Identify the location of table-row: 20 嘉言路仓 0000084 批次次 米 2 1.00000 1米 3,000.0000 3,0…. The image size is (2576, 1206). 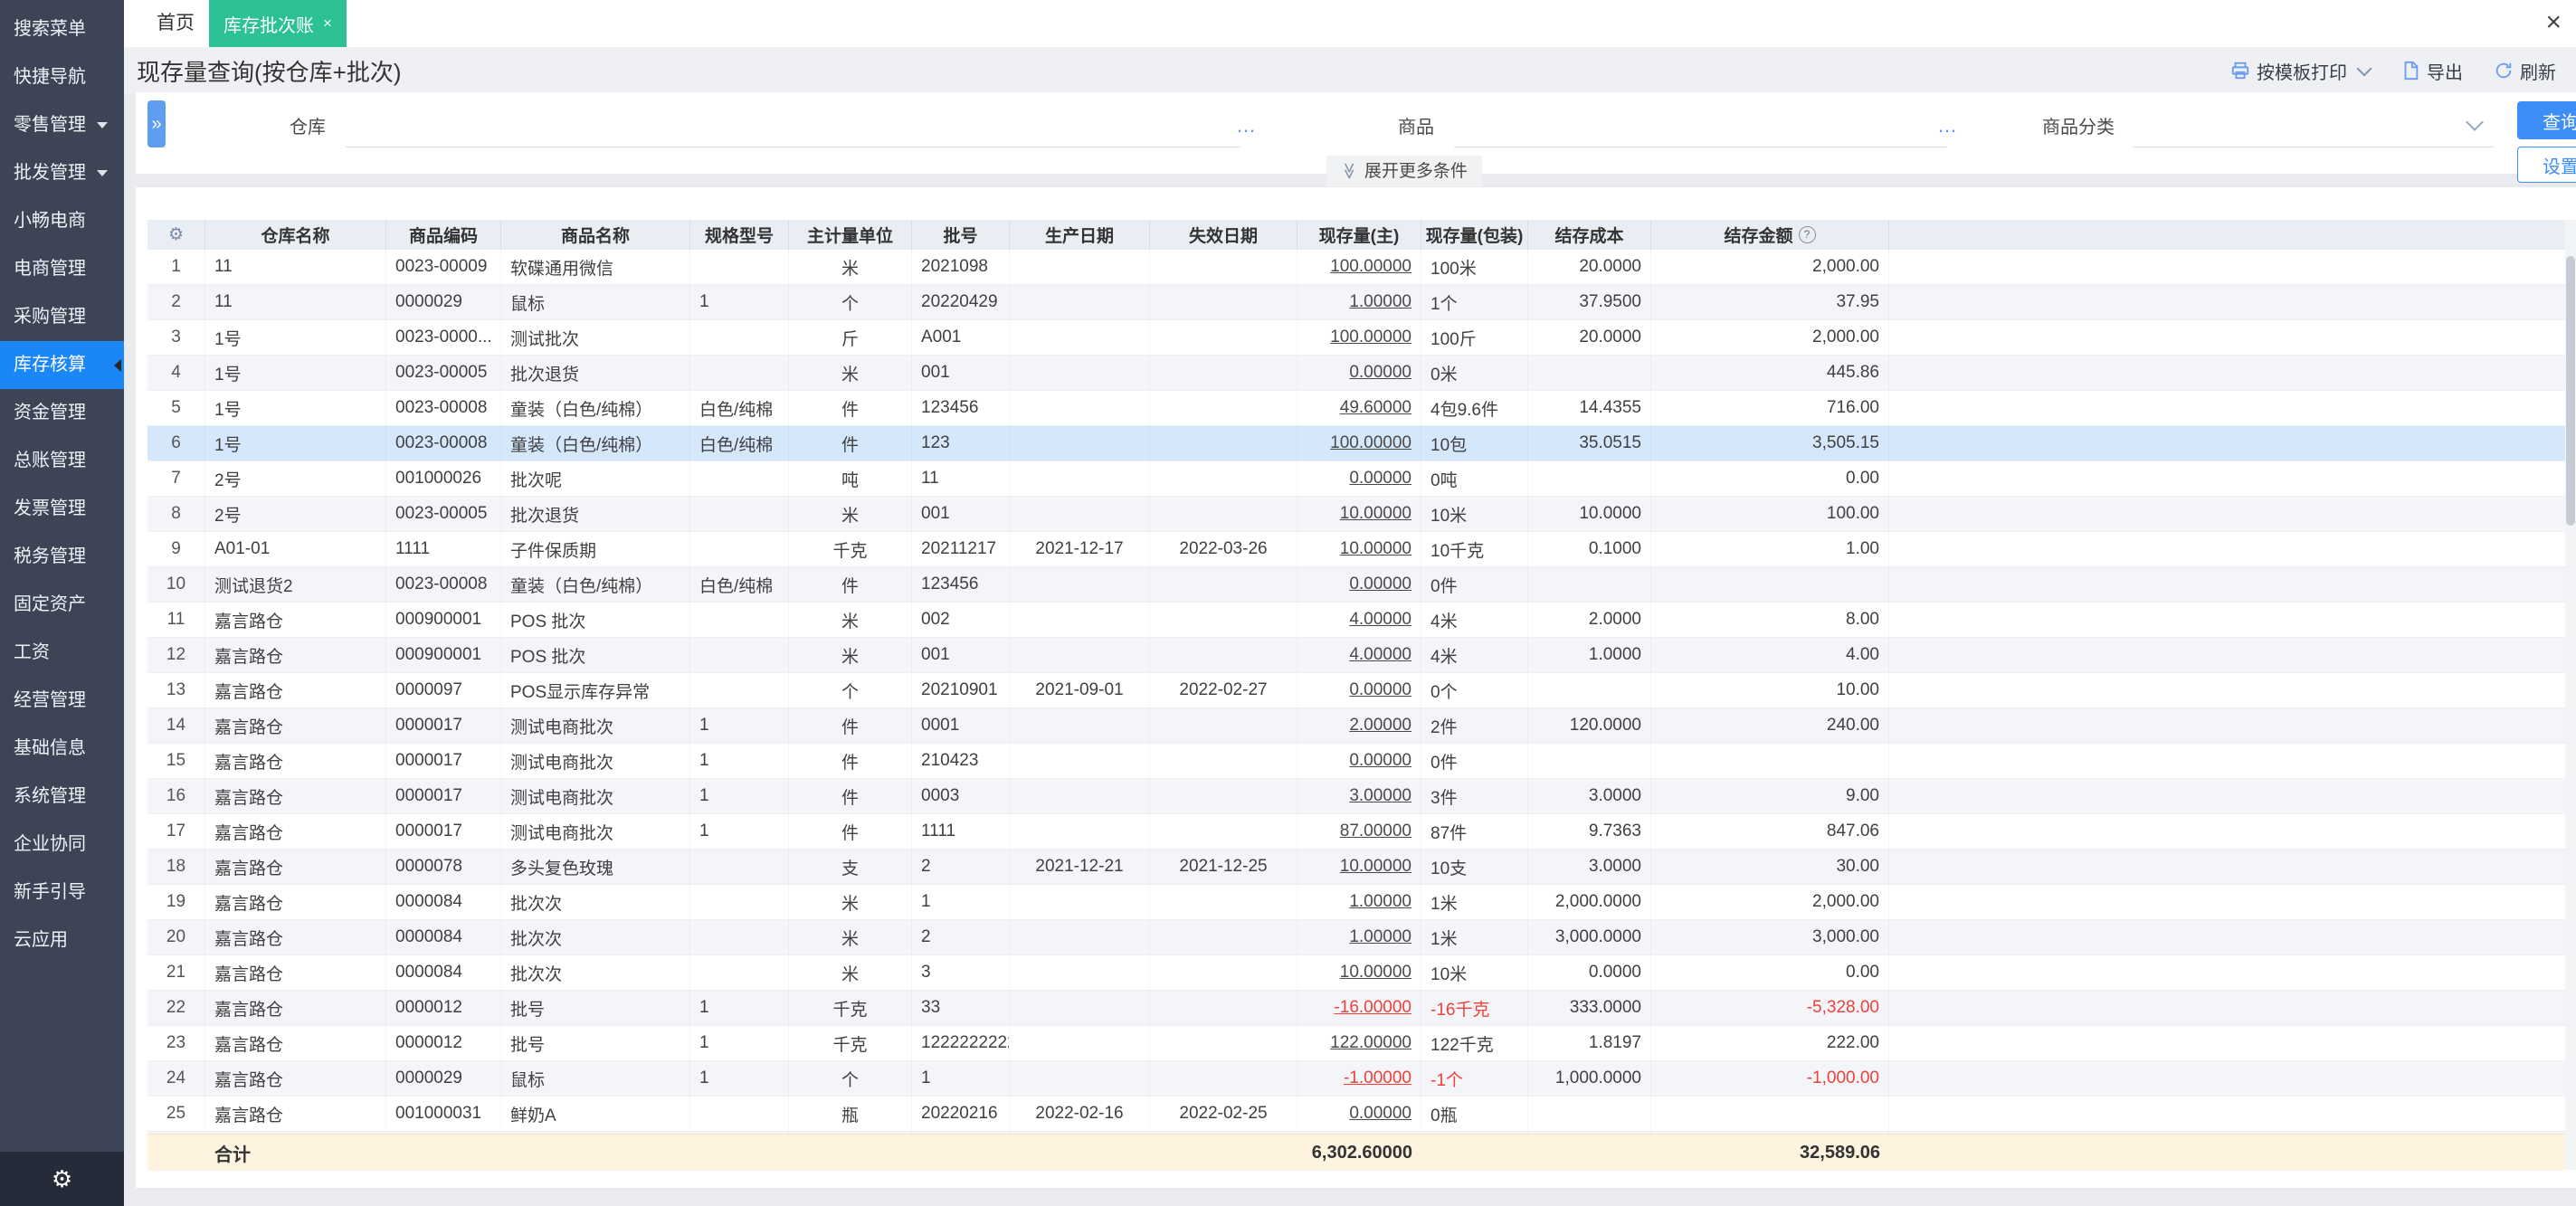
(1356, 937).